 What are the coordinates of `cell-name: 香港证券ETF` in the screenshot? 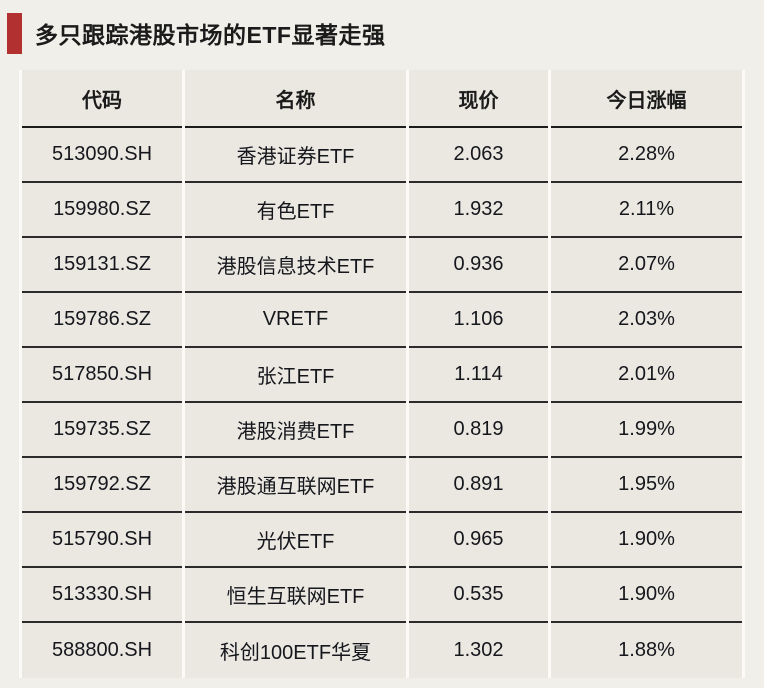 It's located at (295, 155).